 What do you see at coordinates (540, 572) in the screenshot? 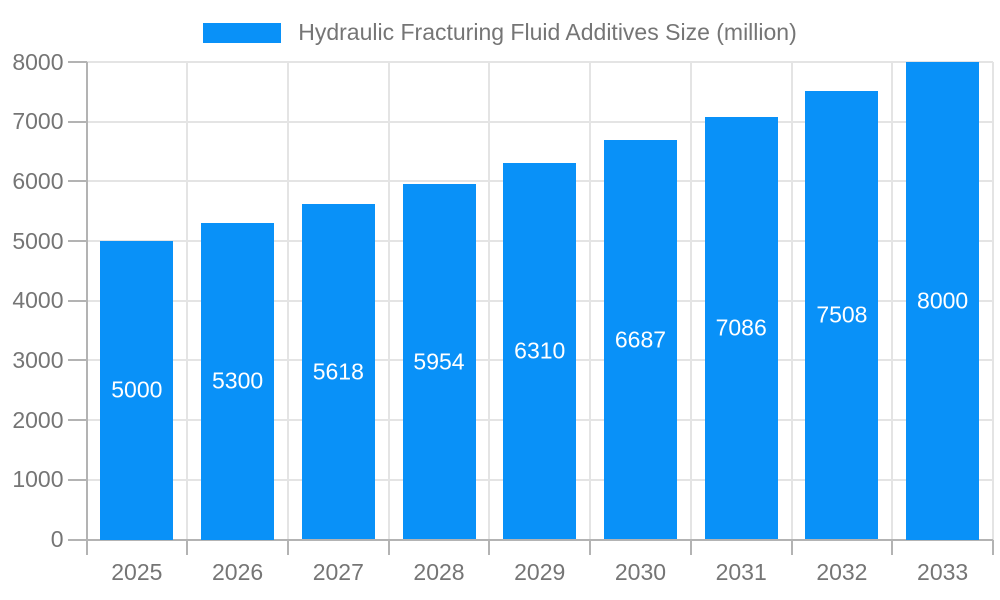
I see `x-axis-label-2029: 2029` at bounding box center [540, 572].